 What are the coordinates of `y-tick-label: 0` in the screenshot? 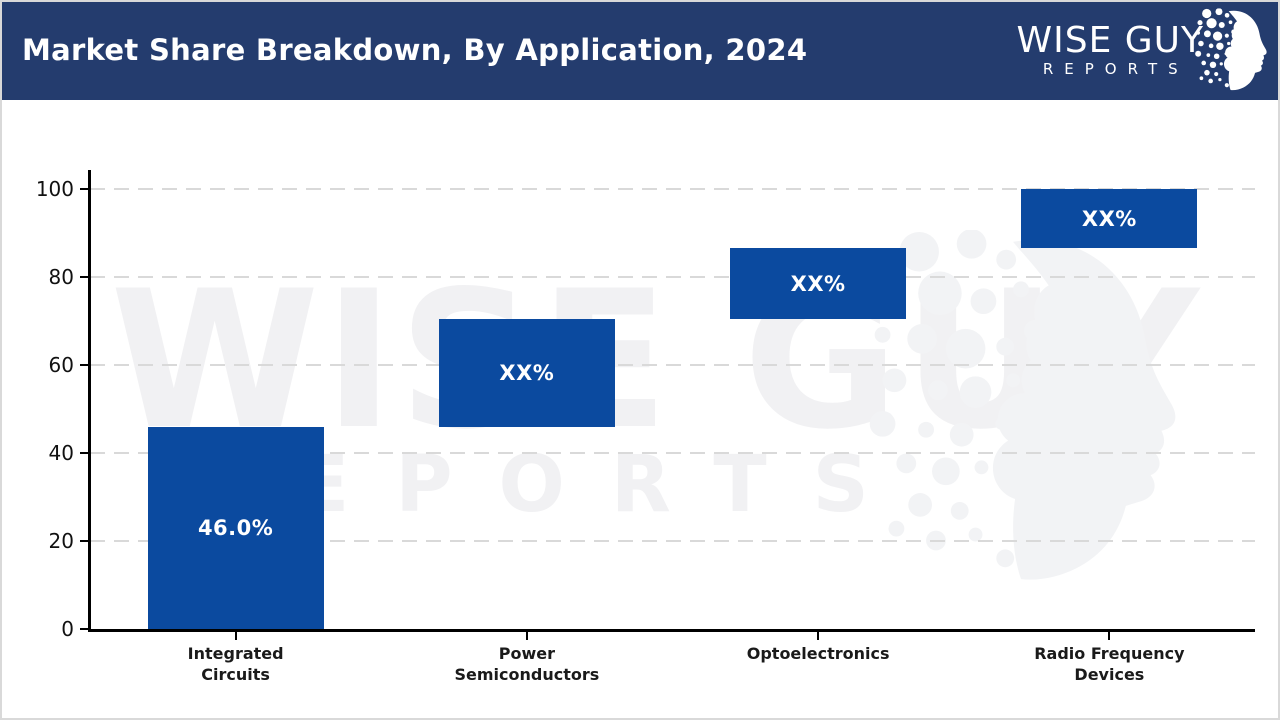 It's located at (67, 629).